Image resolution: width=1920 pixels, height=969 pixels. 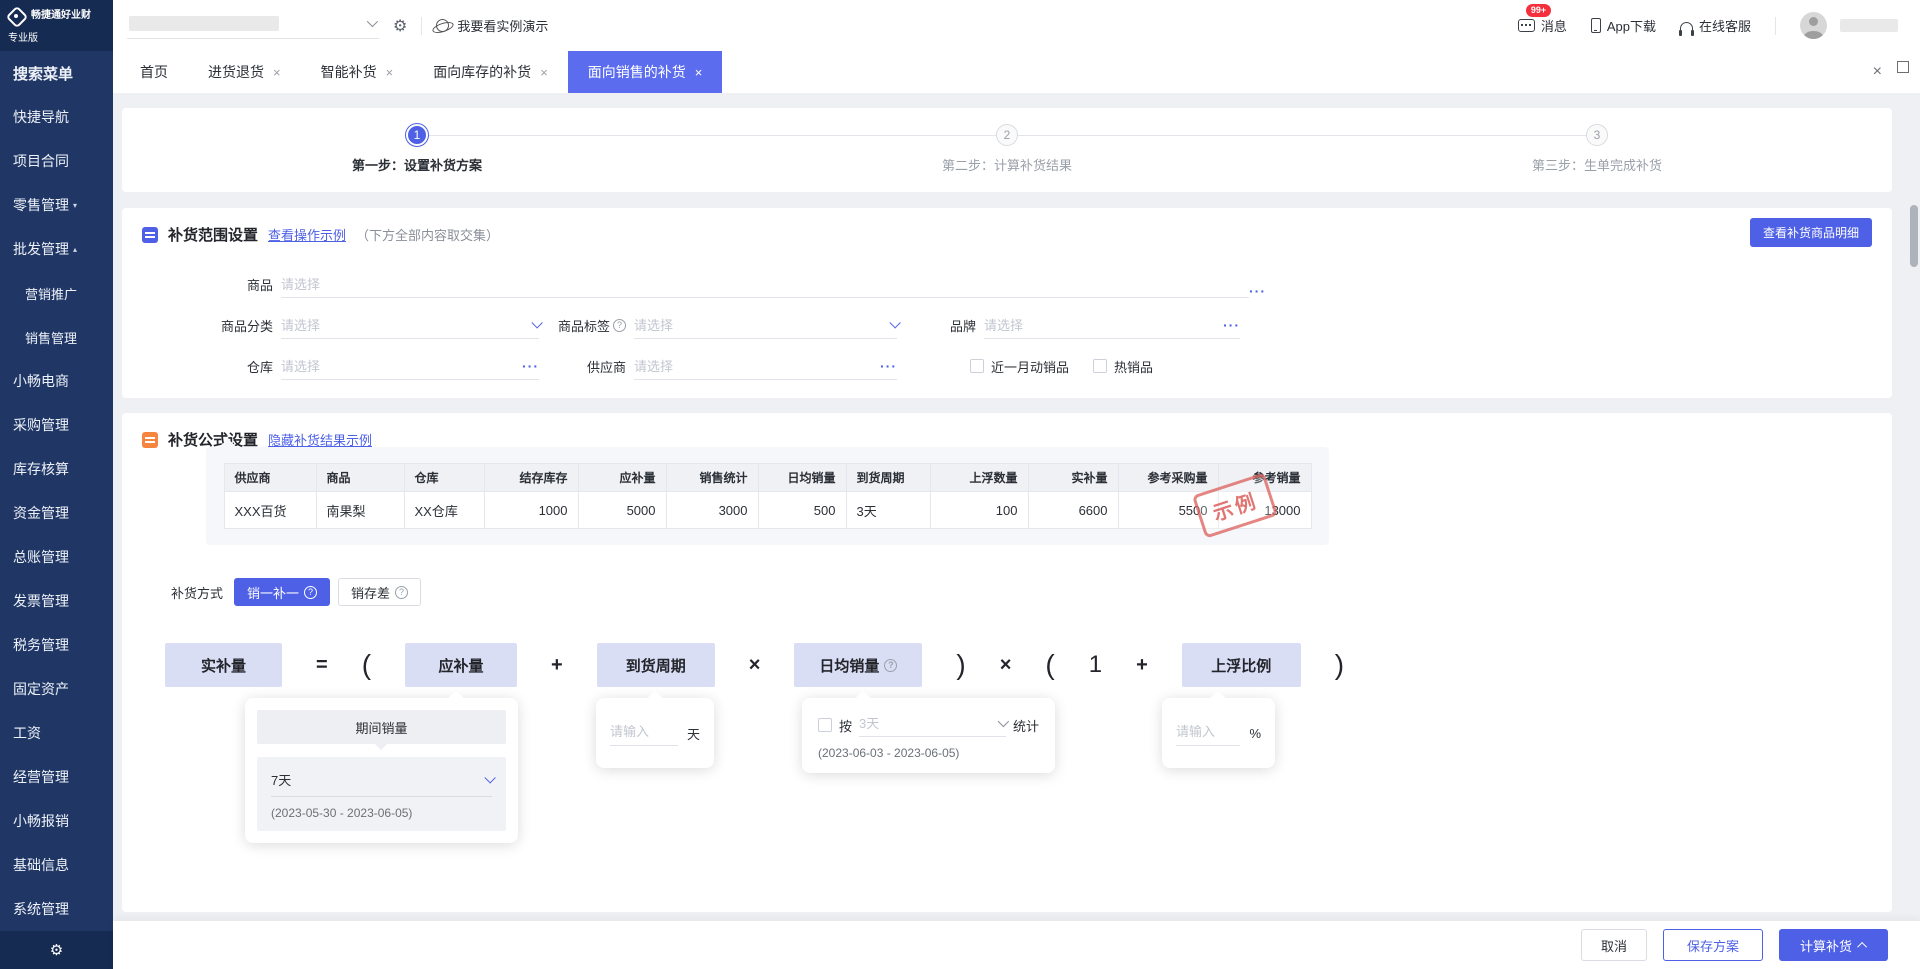 I want to click on company-select, so click(x=253, y=26).